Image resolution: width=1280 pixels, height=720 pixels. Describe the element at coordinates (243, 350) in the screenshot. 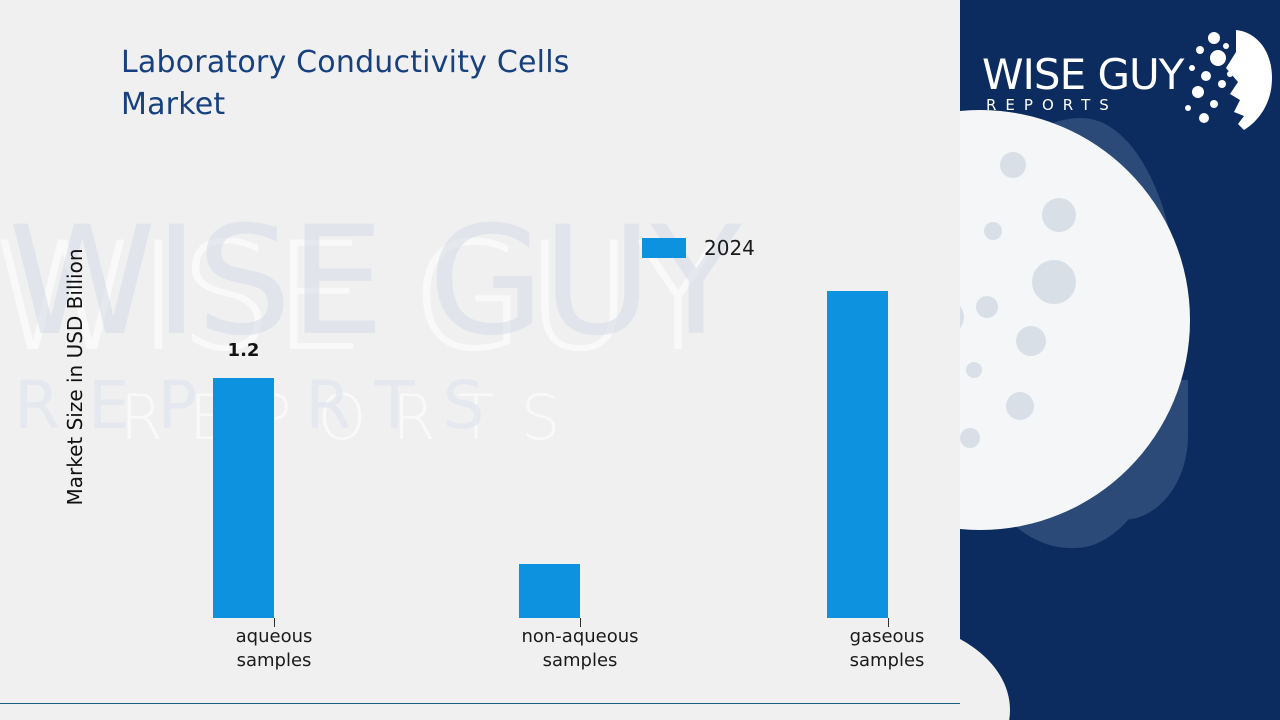

I see `bar-value-aqueous-samples: 1.2` at that location.